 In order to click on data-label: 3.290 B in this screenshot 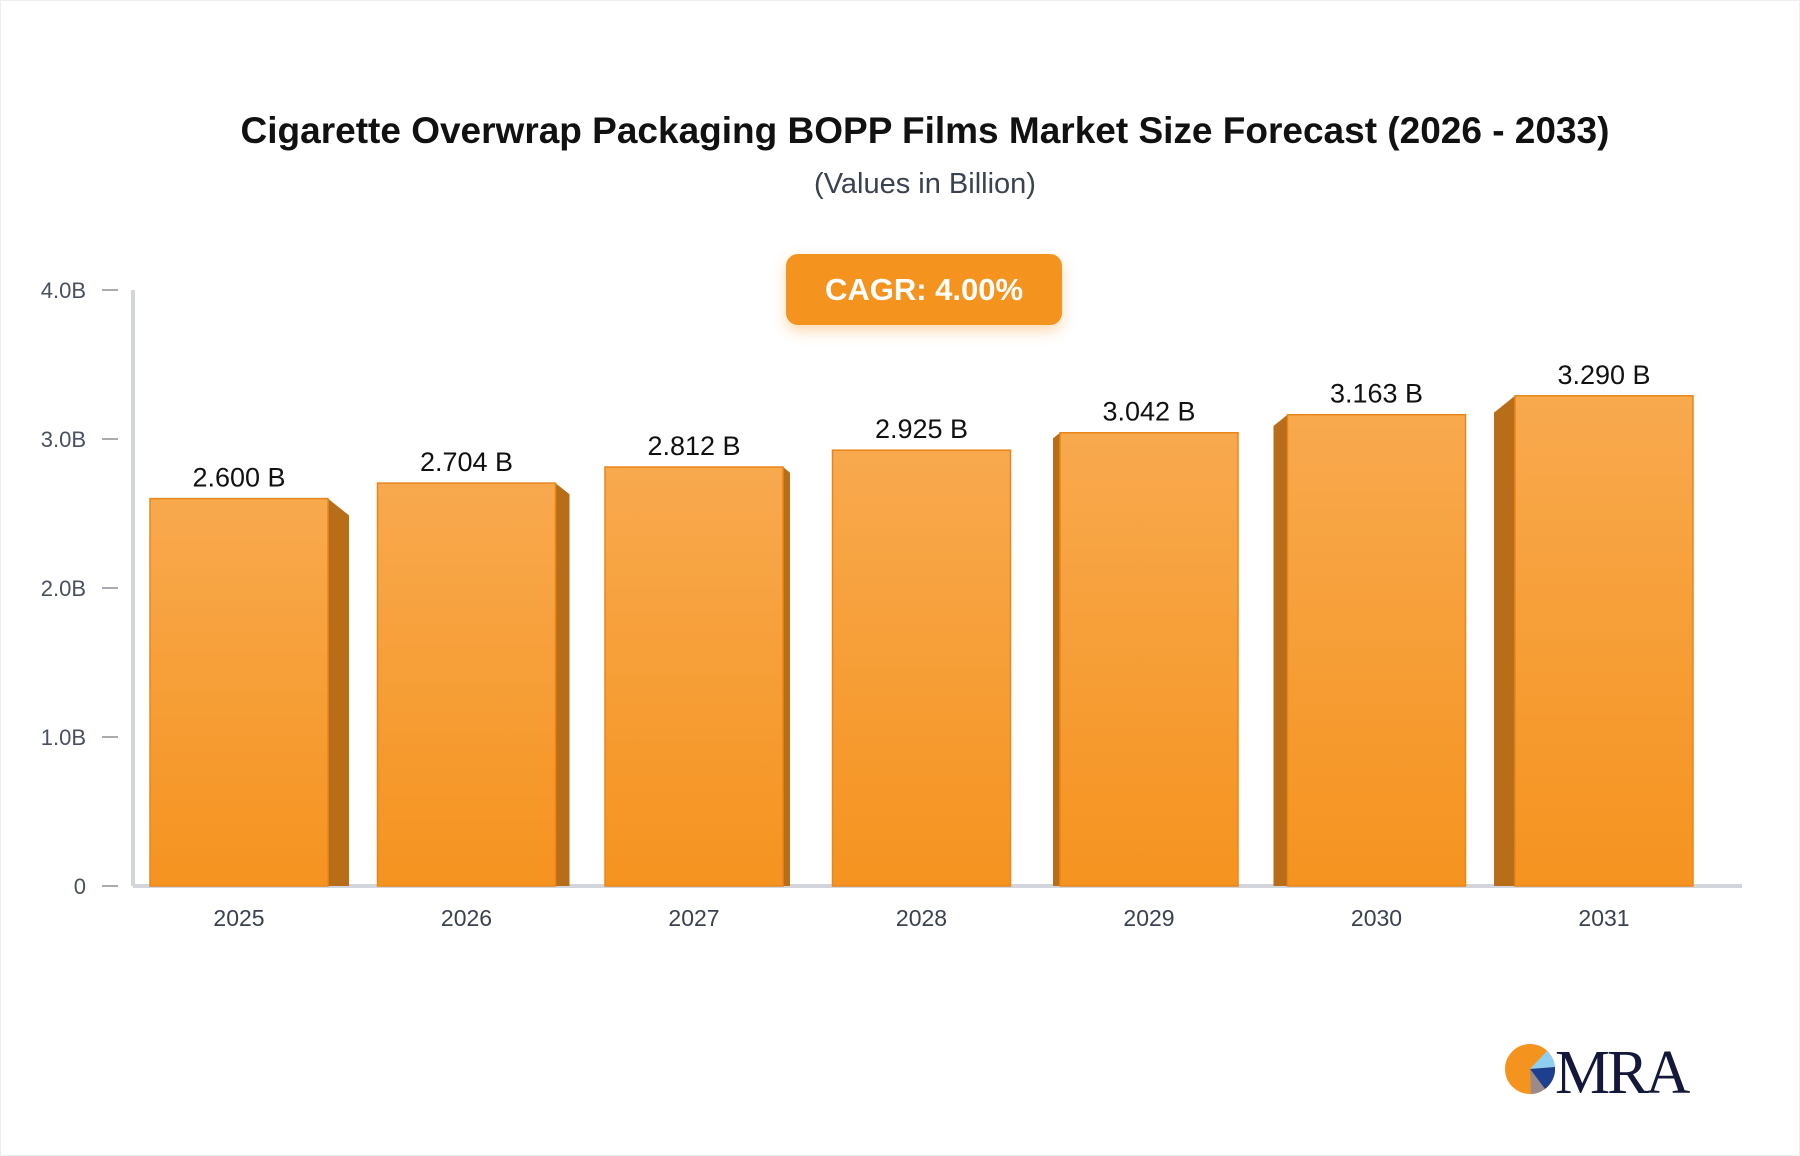, I will do `click(1603, 375)`.